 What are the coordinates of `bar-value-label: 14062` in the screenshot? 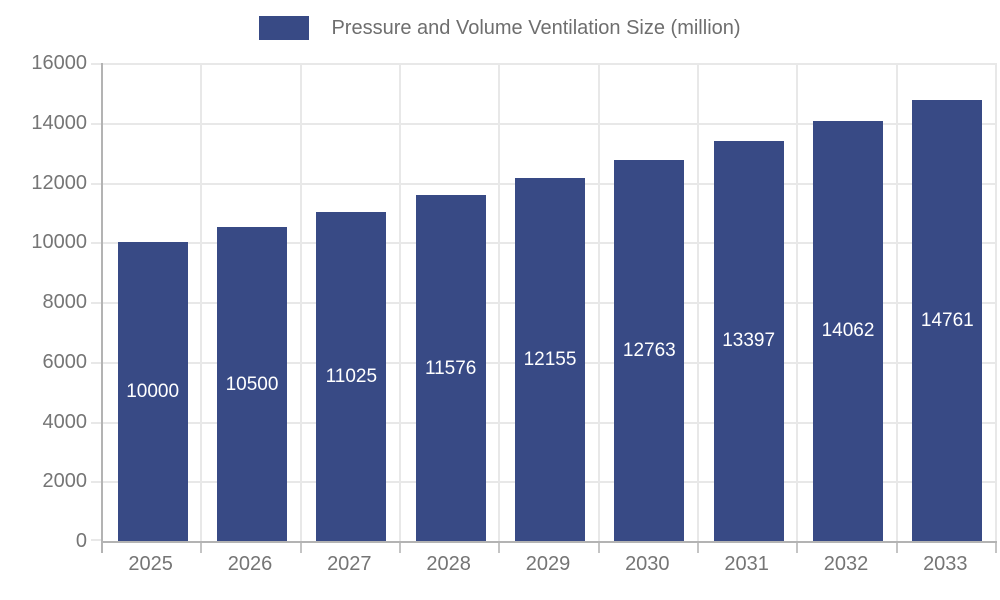 It's located at (848, 331).